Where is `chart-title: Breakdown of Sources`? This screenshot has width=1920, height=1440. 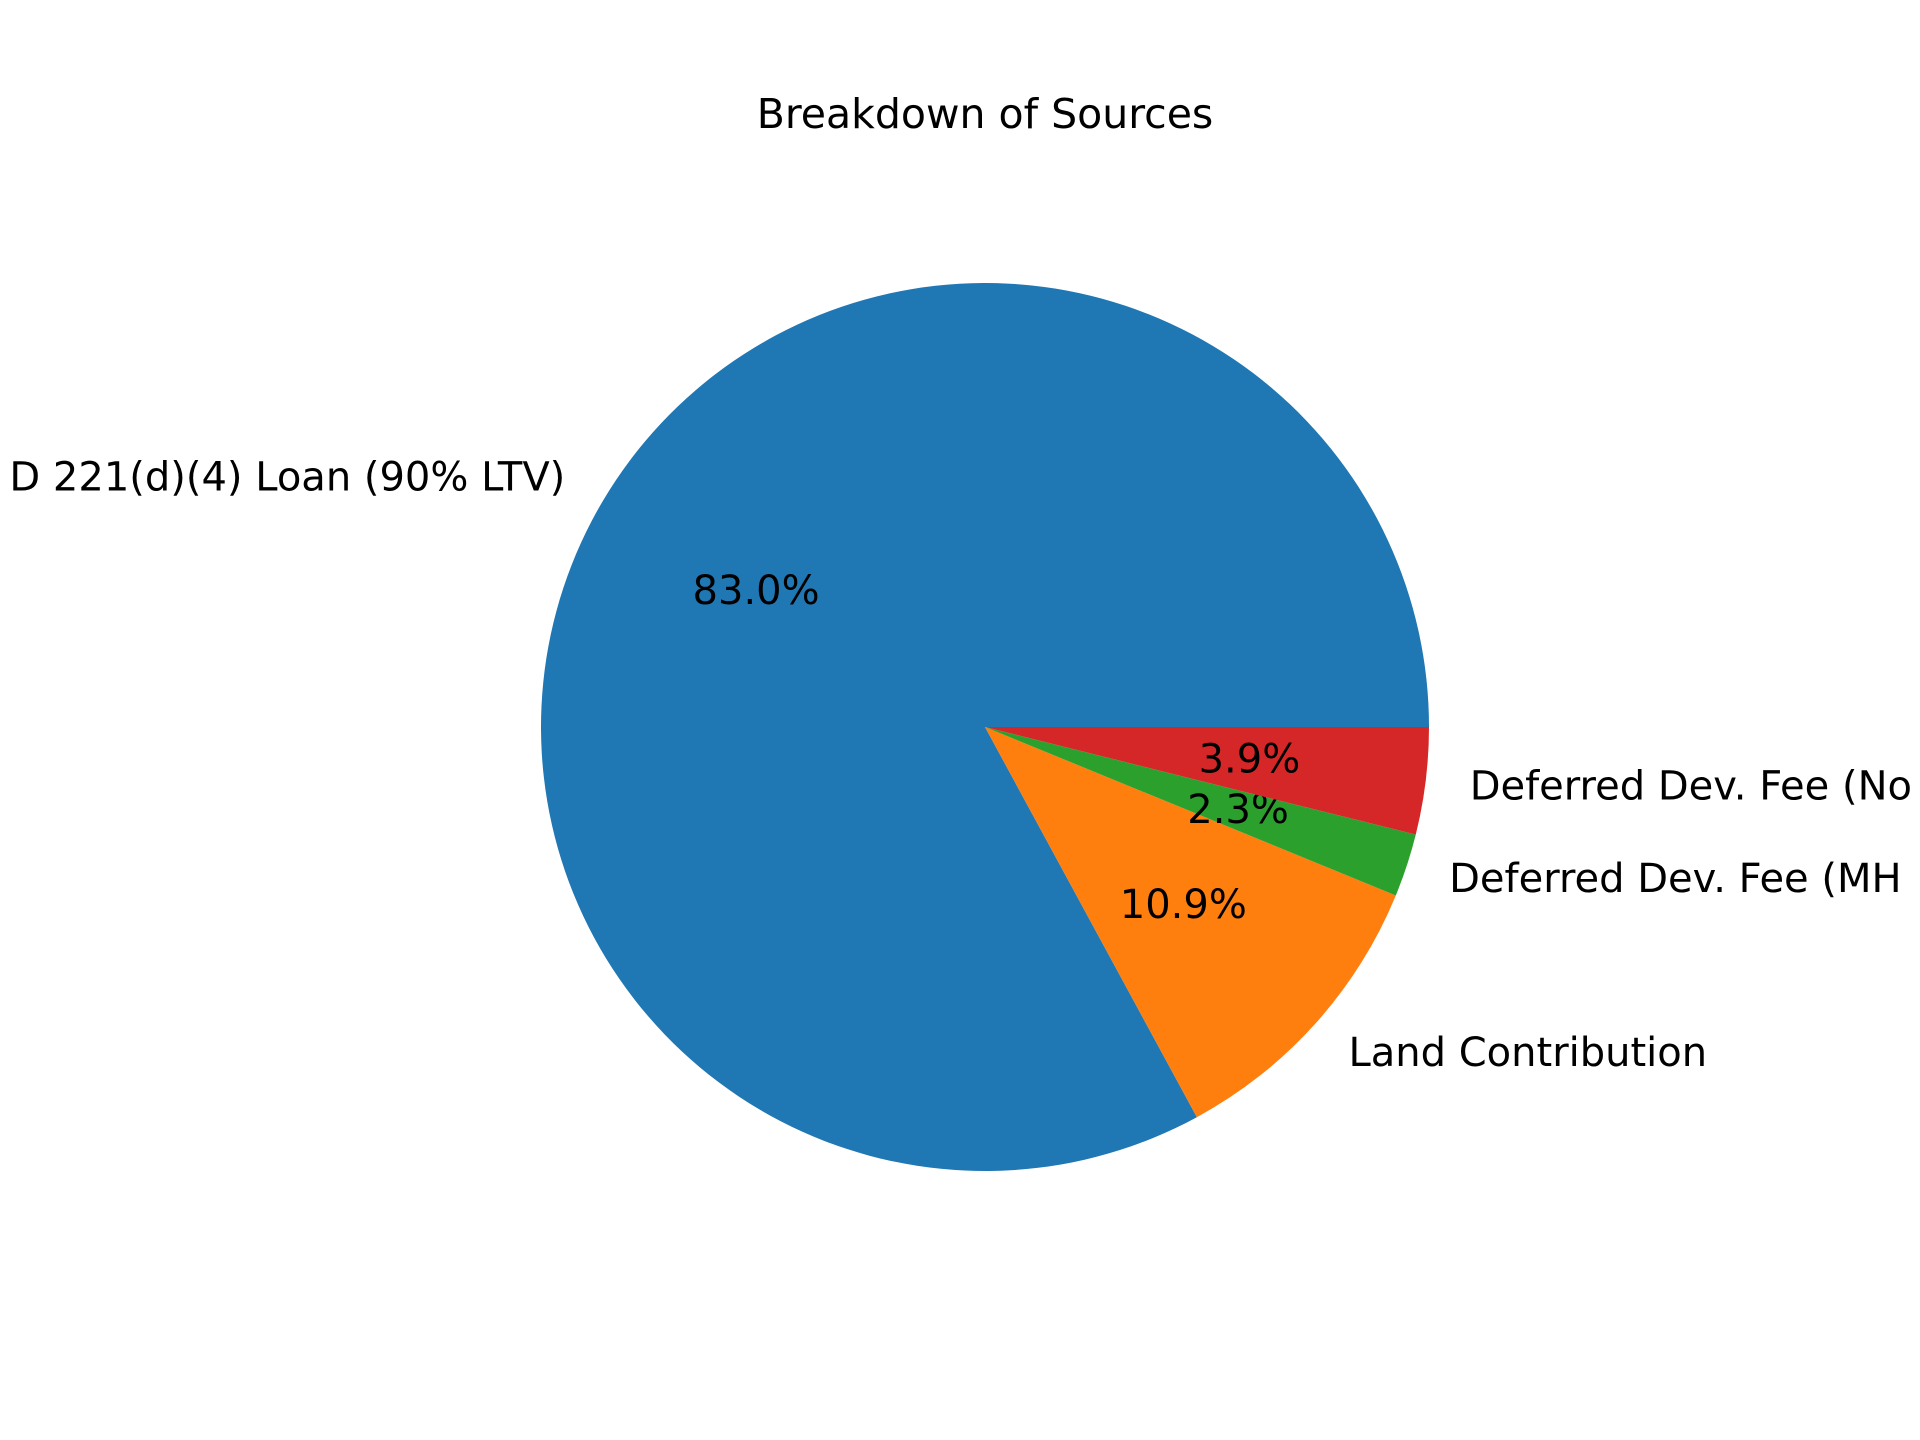 chart-title: Breakdown of Sources is located at coordinates (985, 114).